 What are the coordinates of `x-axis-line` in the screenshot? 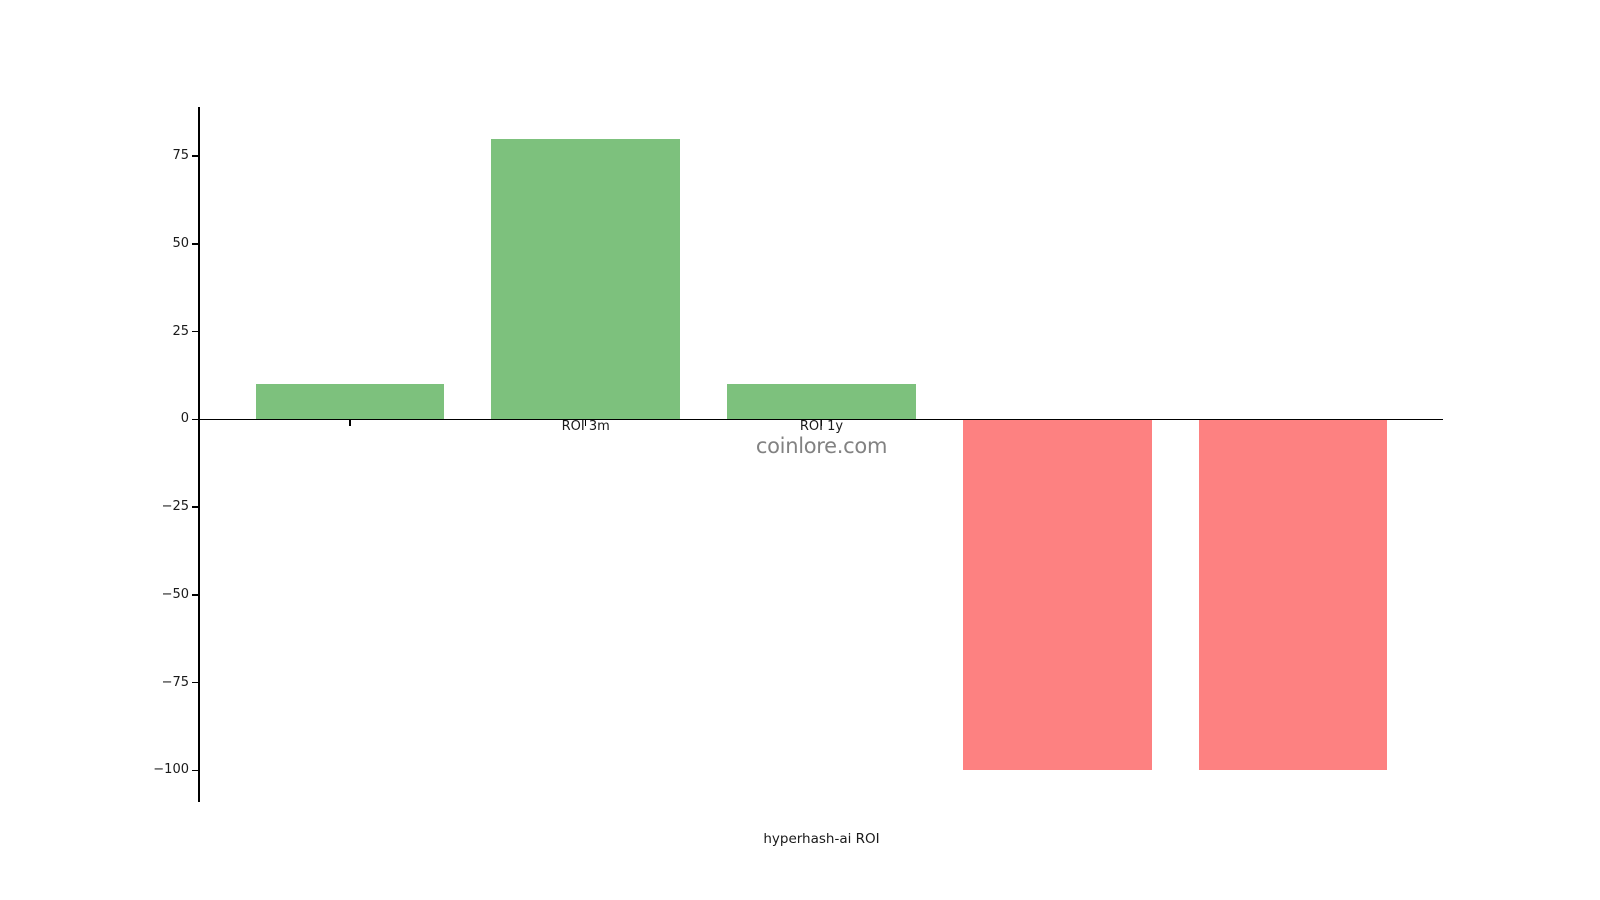 It's located at (820, 419).